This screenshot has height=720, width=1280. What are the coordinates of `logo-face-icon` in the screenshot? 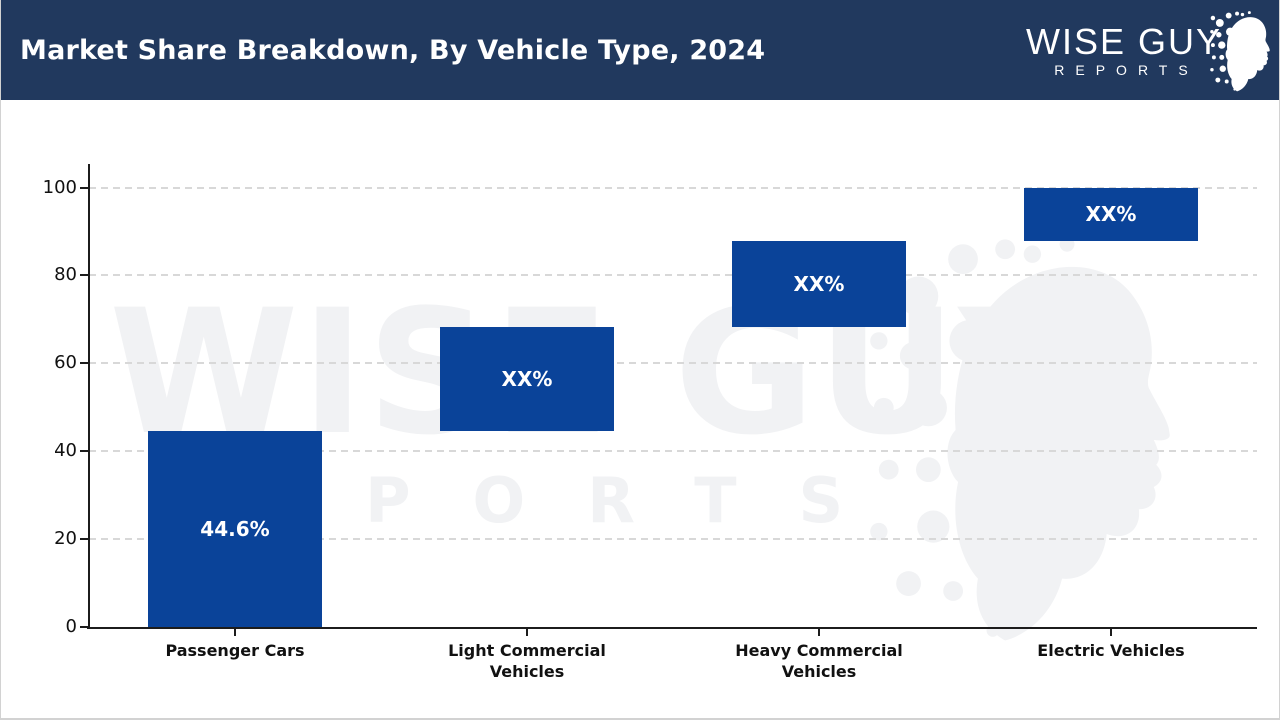 It's located at (1240, 50).